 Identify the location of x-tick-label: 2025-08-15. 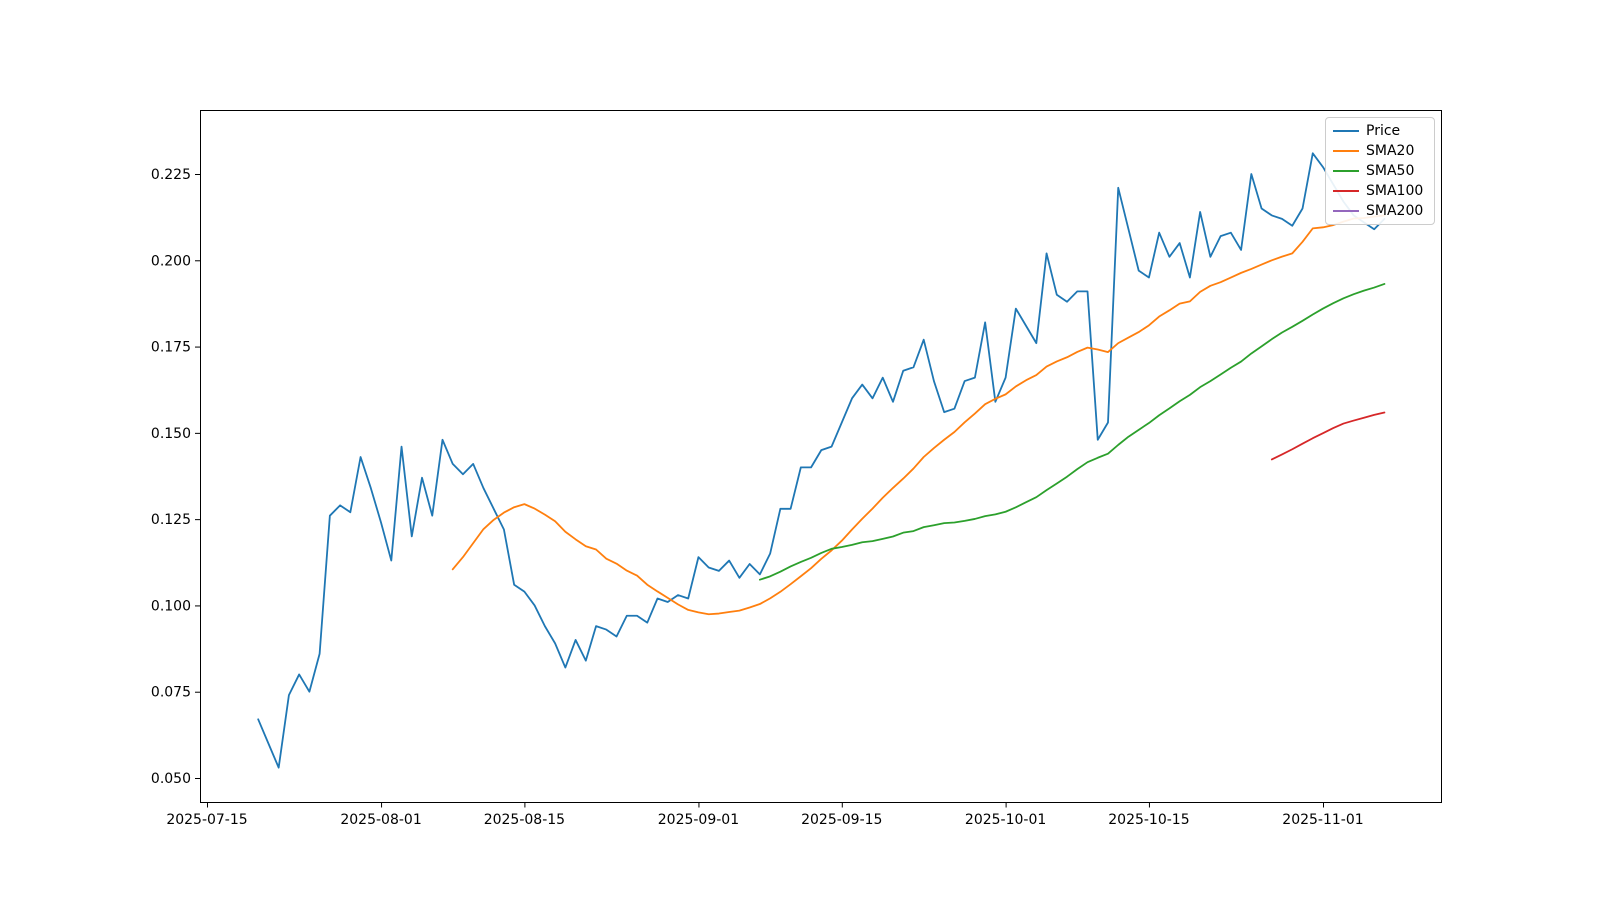
(524, 820).